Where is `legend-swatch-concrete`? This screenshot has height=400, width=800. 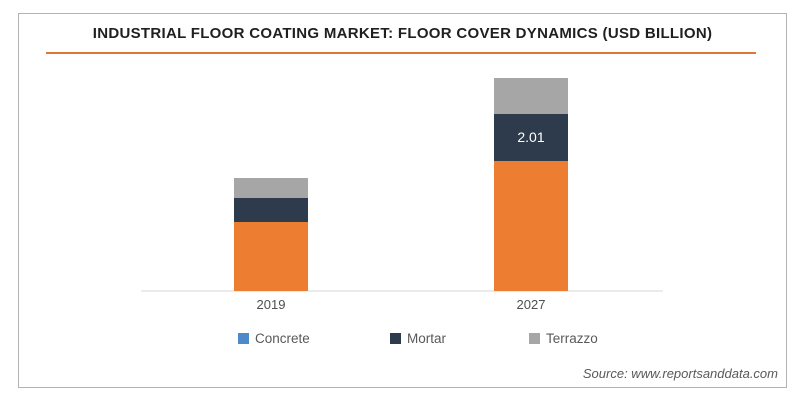 legend-swatch-concrete is located at coordinates (243, 338).